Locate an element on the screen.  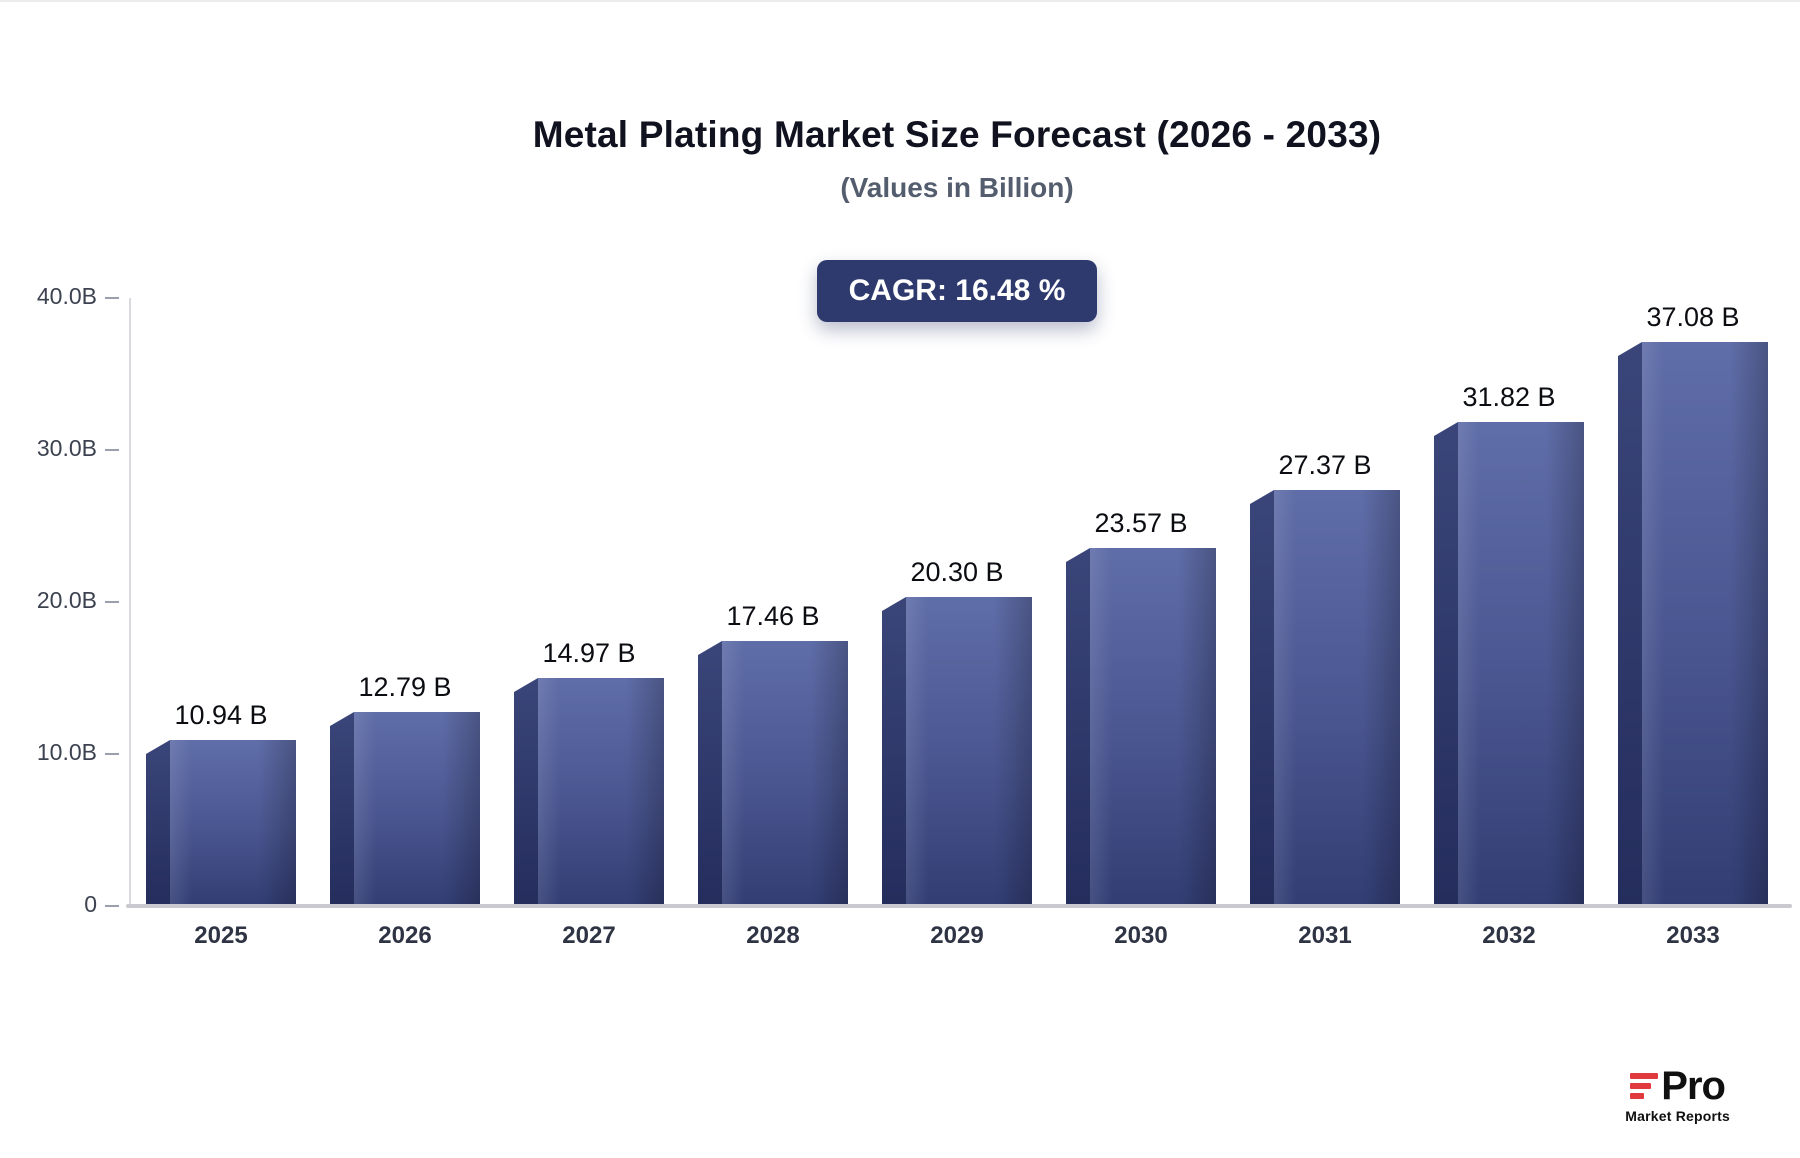
y-axis-line is located at coordinates (130, 602).